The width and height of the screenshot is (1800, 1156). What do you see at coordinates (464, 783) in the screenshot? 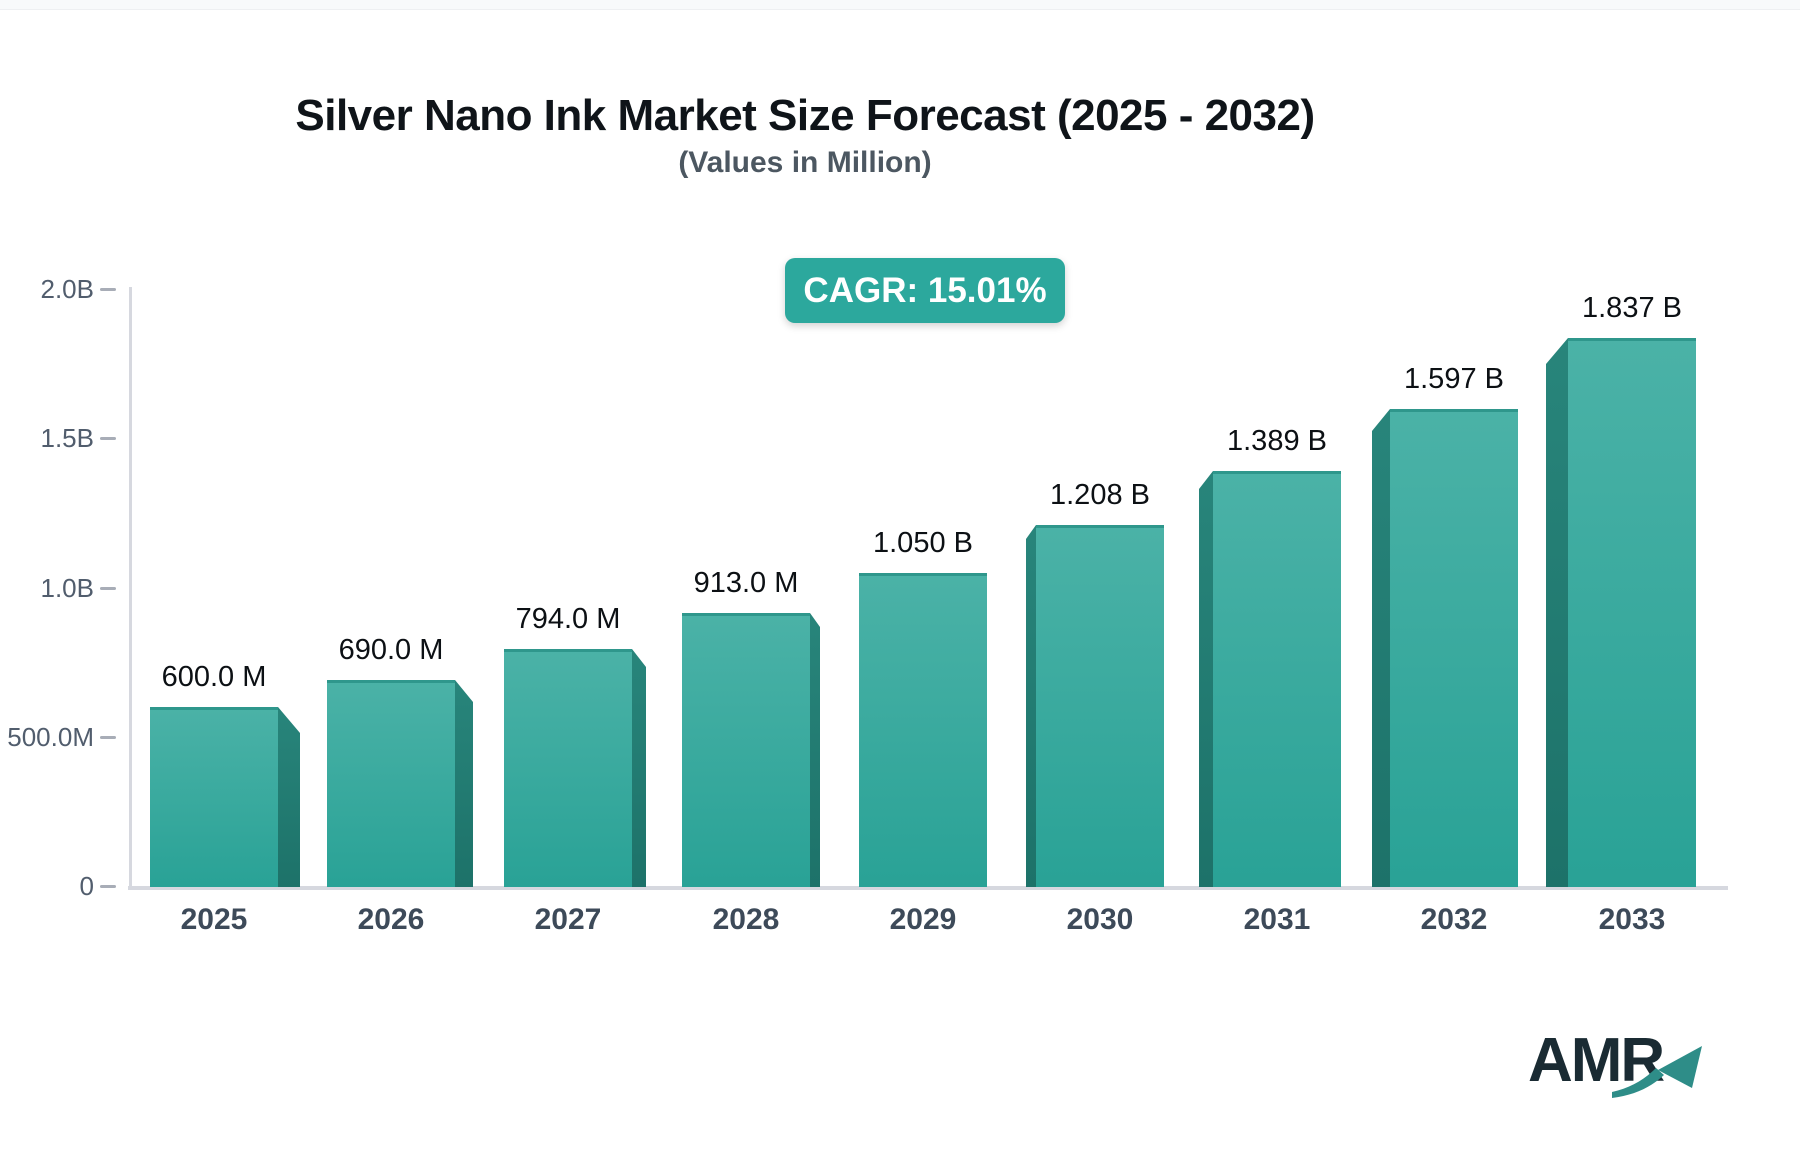
I see `bar-side-2026` at bounding box center [464, 783].